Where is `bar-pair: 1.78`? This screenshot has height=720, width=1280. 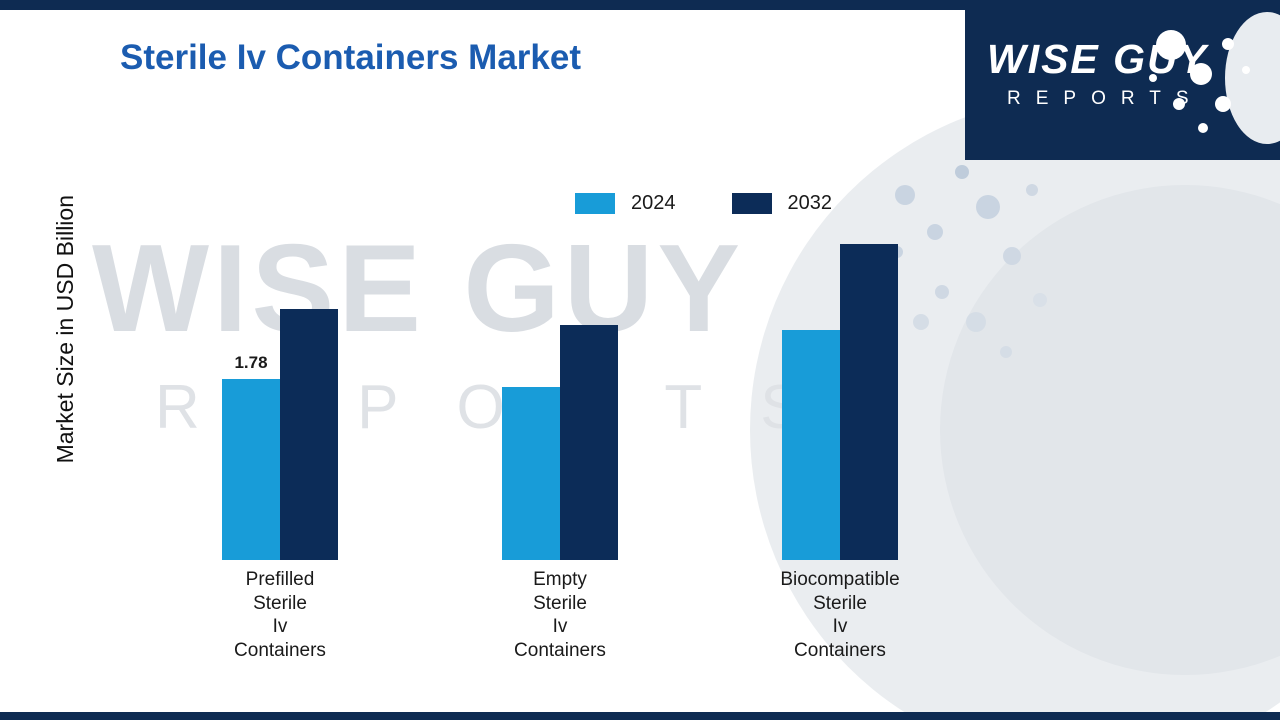
bar-pair: 1.78 is located at coordinates (280, 434).